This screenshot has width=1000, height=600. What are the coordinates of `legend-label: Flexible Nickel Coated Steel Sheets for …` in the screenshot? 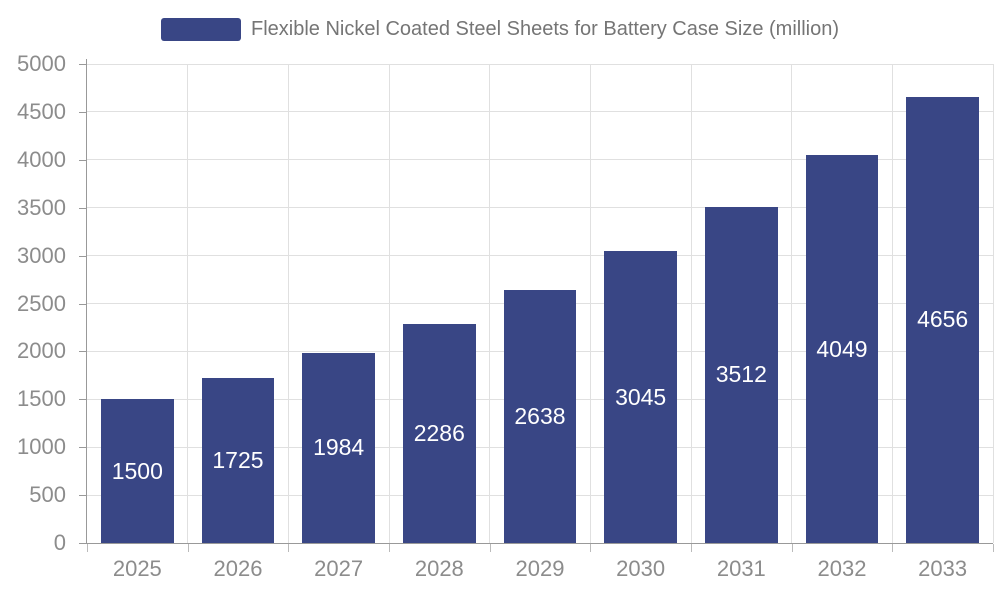 It's located at (545, 29).